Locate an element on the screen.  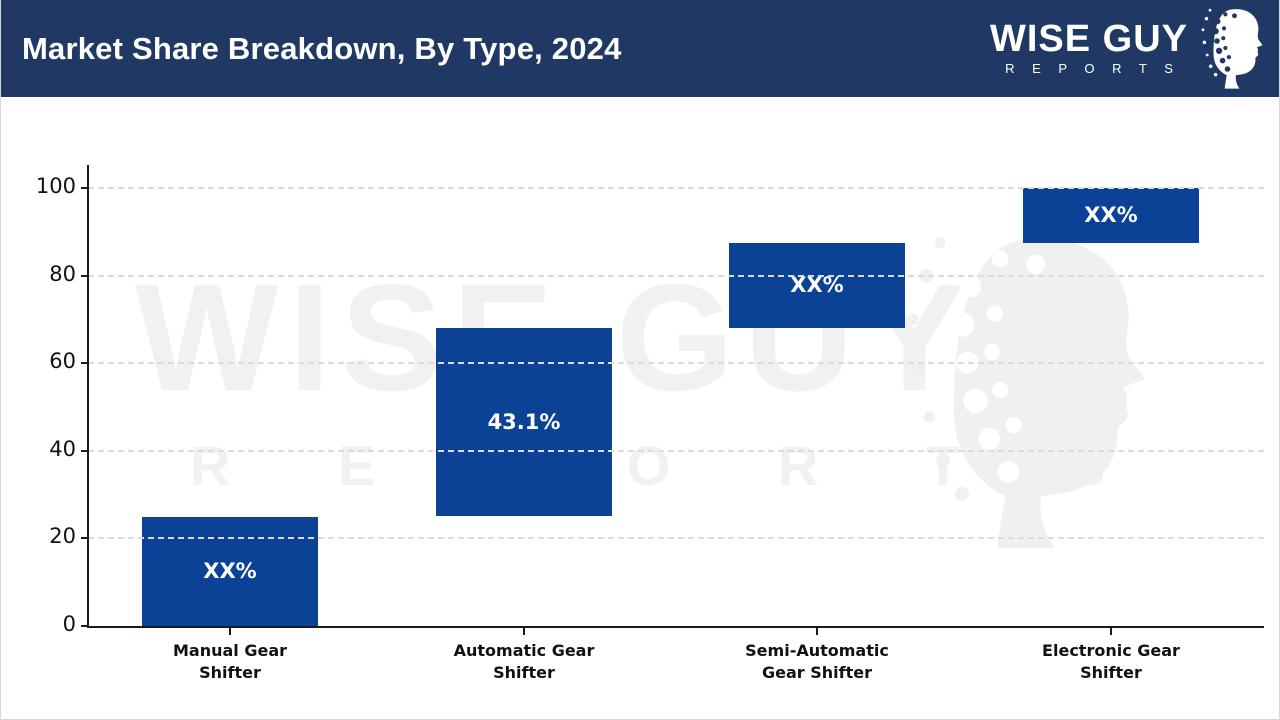
bar-value-label: 43.1% is located at coordinates (524, 422).